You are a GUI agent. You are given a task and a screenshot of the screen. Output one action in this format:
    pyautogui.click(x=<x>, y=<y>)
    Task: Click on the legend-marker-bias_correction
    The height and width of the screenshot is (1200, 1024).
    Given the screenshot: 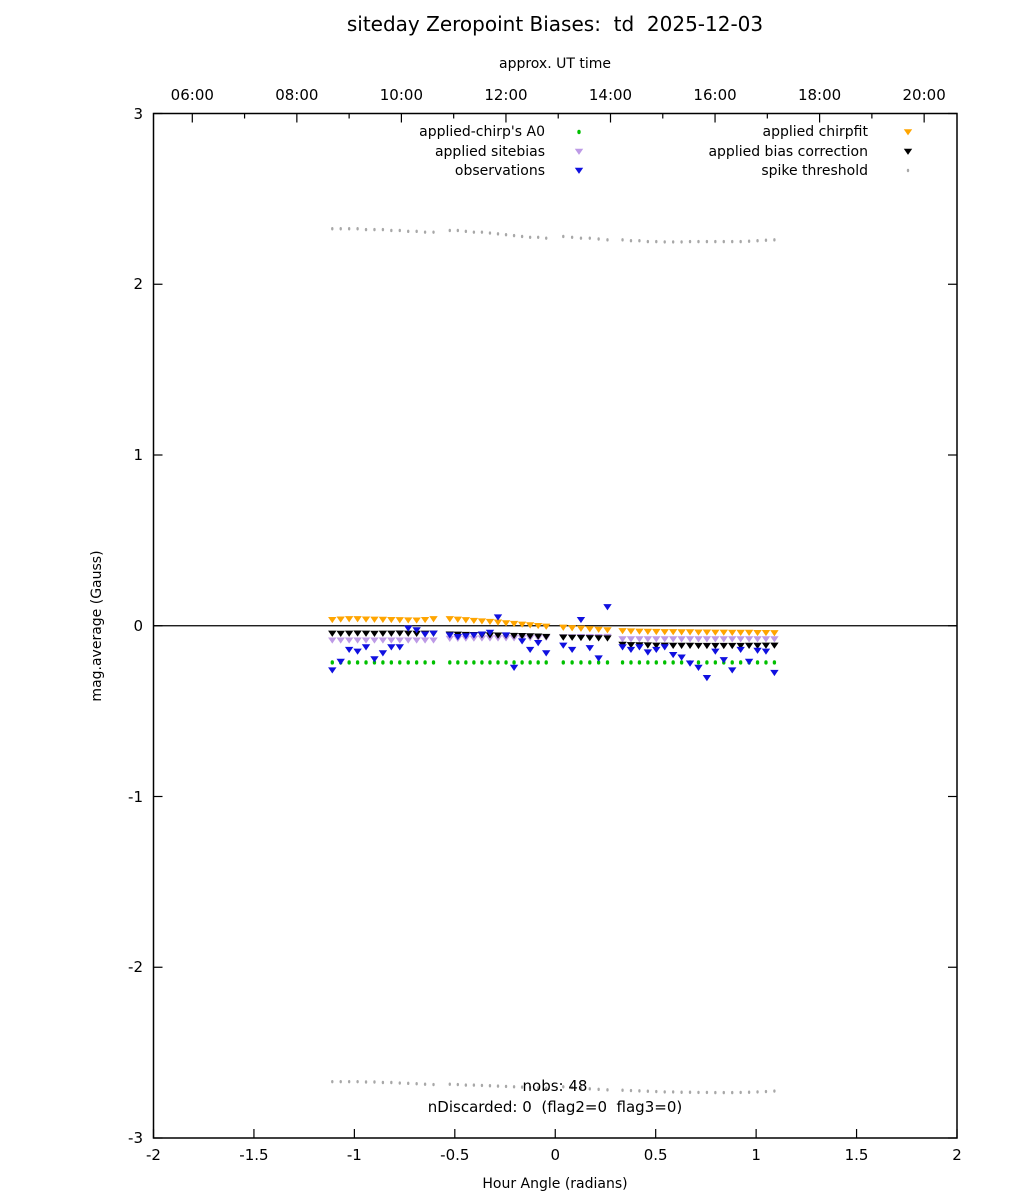 What is the action you would take?
    pyautogui.click(x=908, y=151)
    